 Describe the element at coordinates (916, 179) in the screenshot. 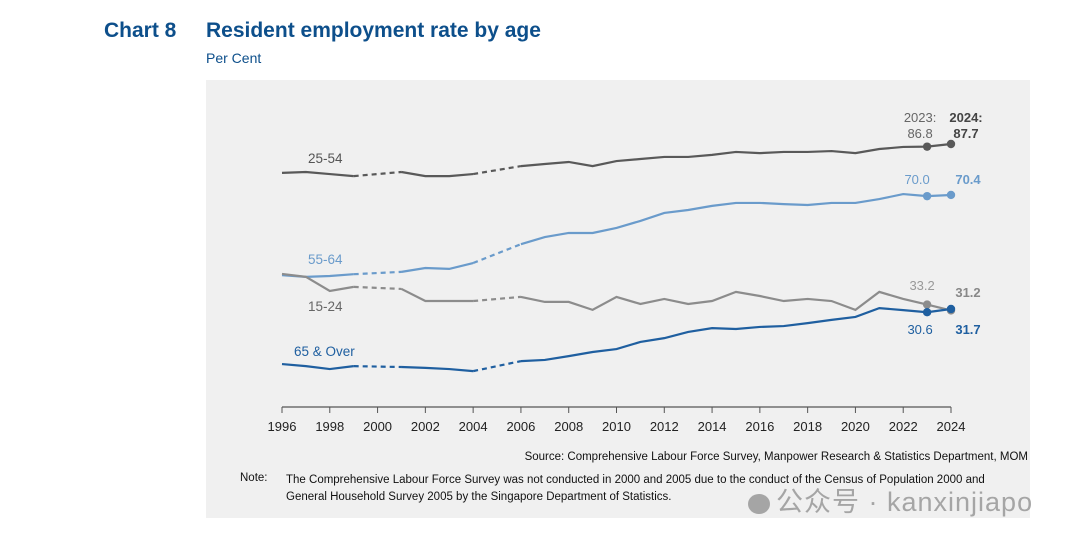

I see `label-55-64-2023: 70.0` at that location.